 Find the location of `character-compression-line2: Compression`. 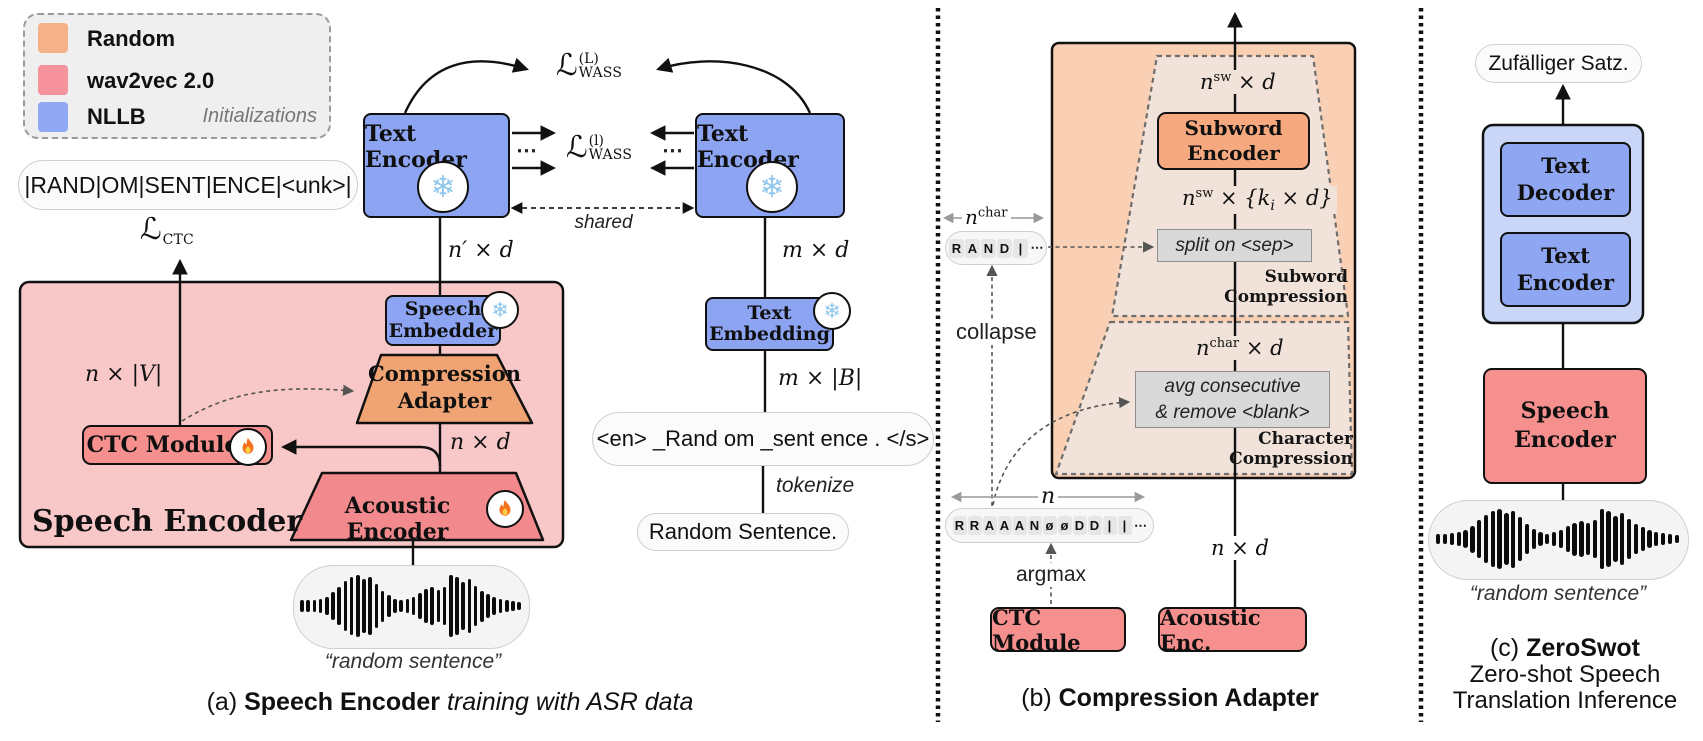

character-compression-line2: Compression is located at coordinates (1291, 458).